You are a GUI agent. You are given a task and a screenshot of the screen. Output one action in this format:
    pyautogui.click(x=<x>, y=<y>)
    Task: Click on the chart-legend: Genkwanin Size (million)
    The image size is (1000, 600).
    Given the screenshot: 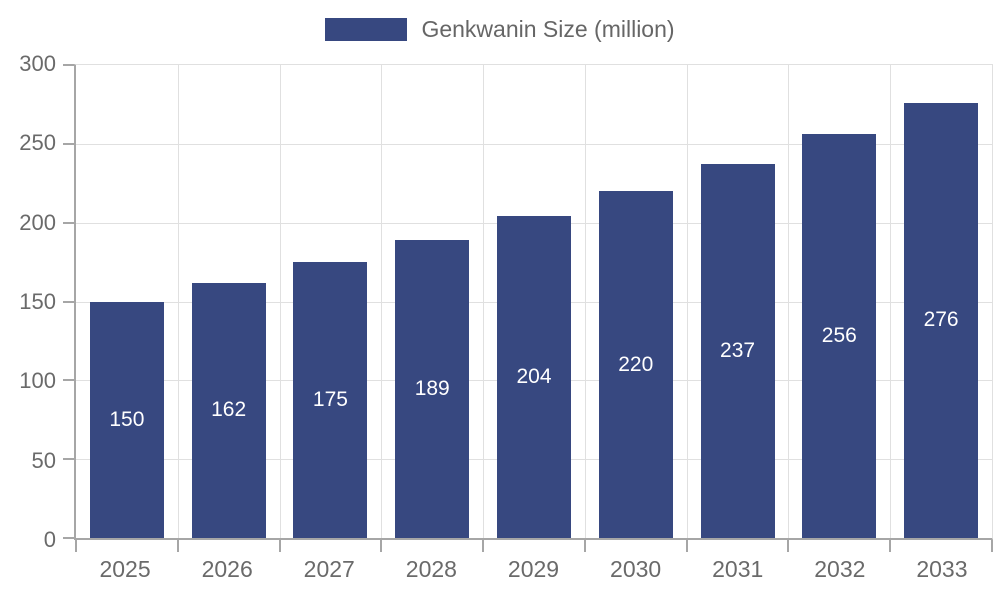 What is the action you would take?
    pyautogui.click(x=500, y=29)
    